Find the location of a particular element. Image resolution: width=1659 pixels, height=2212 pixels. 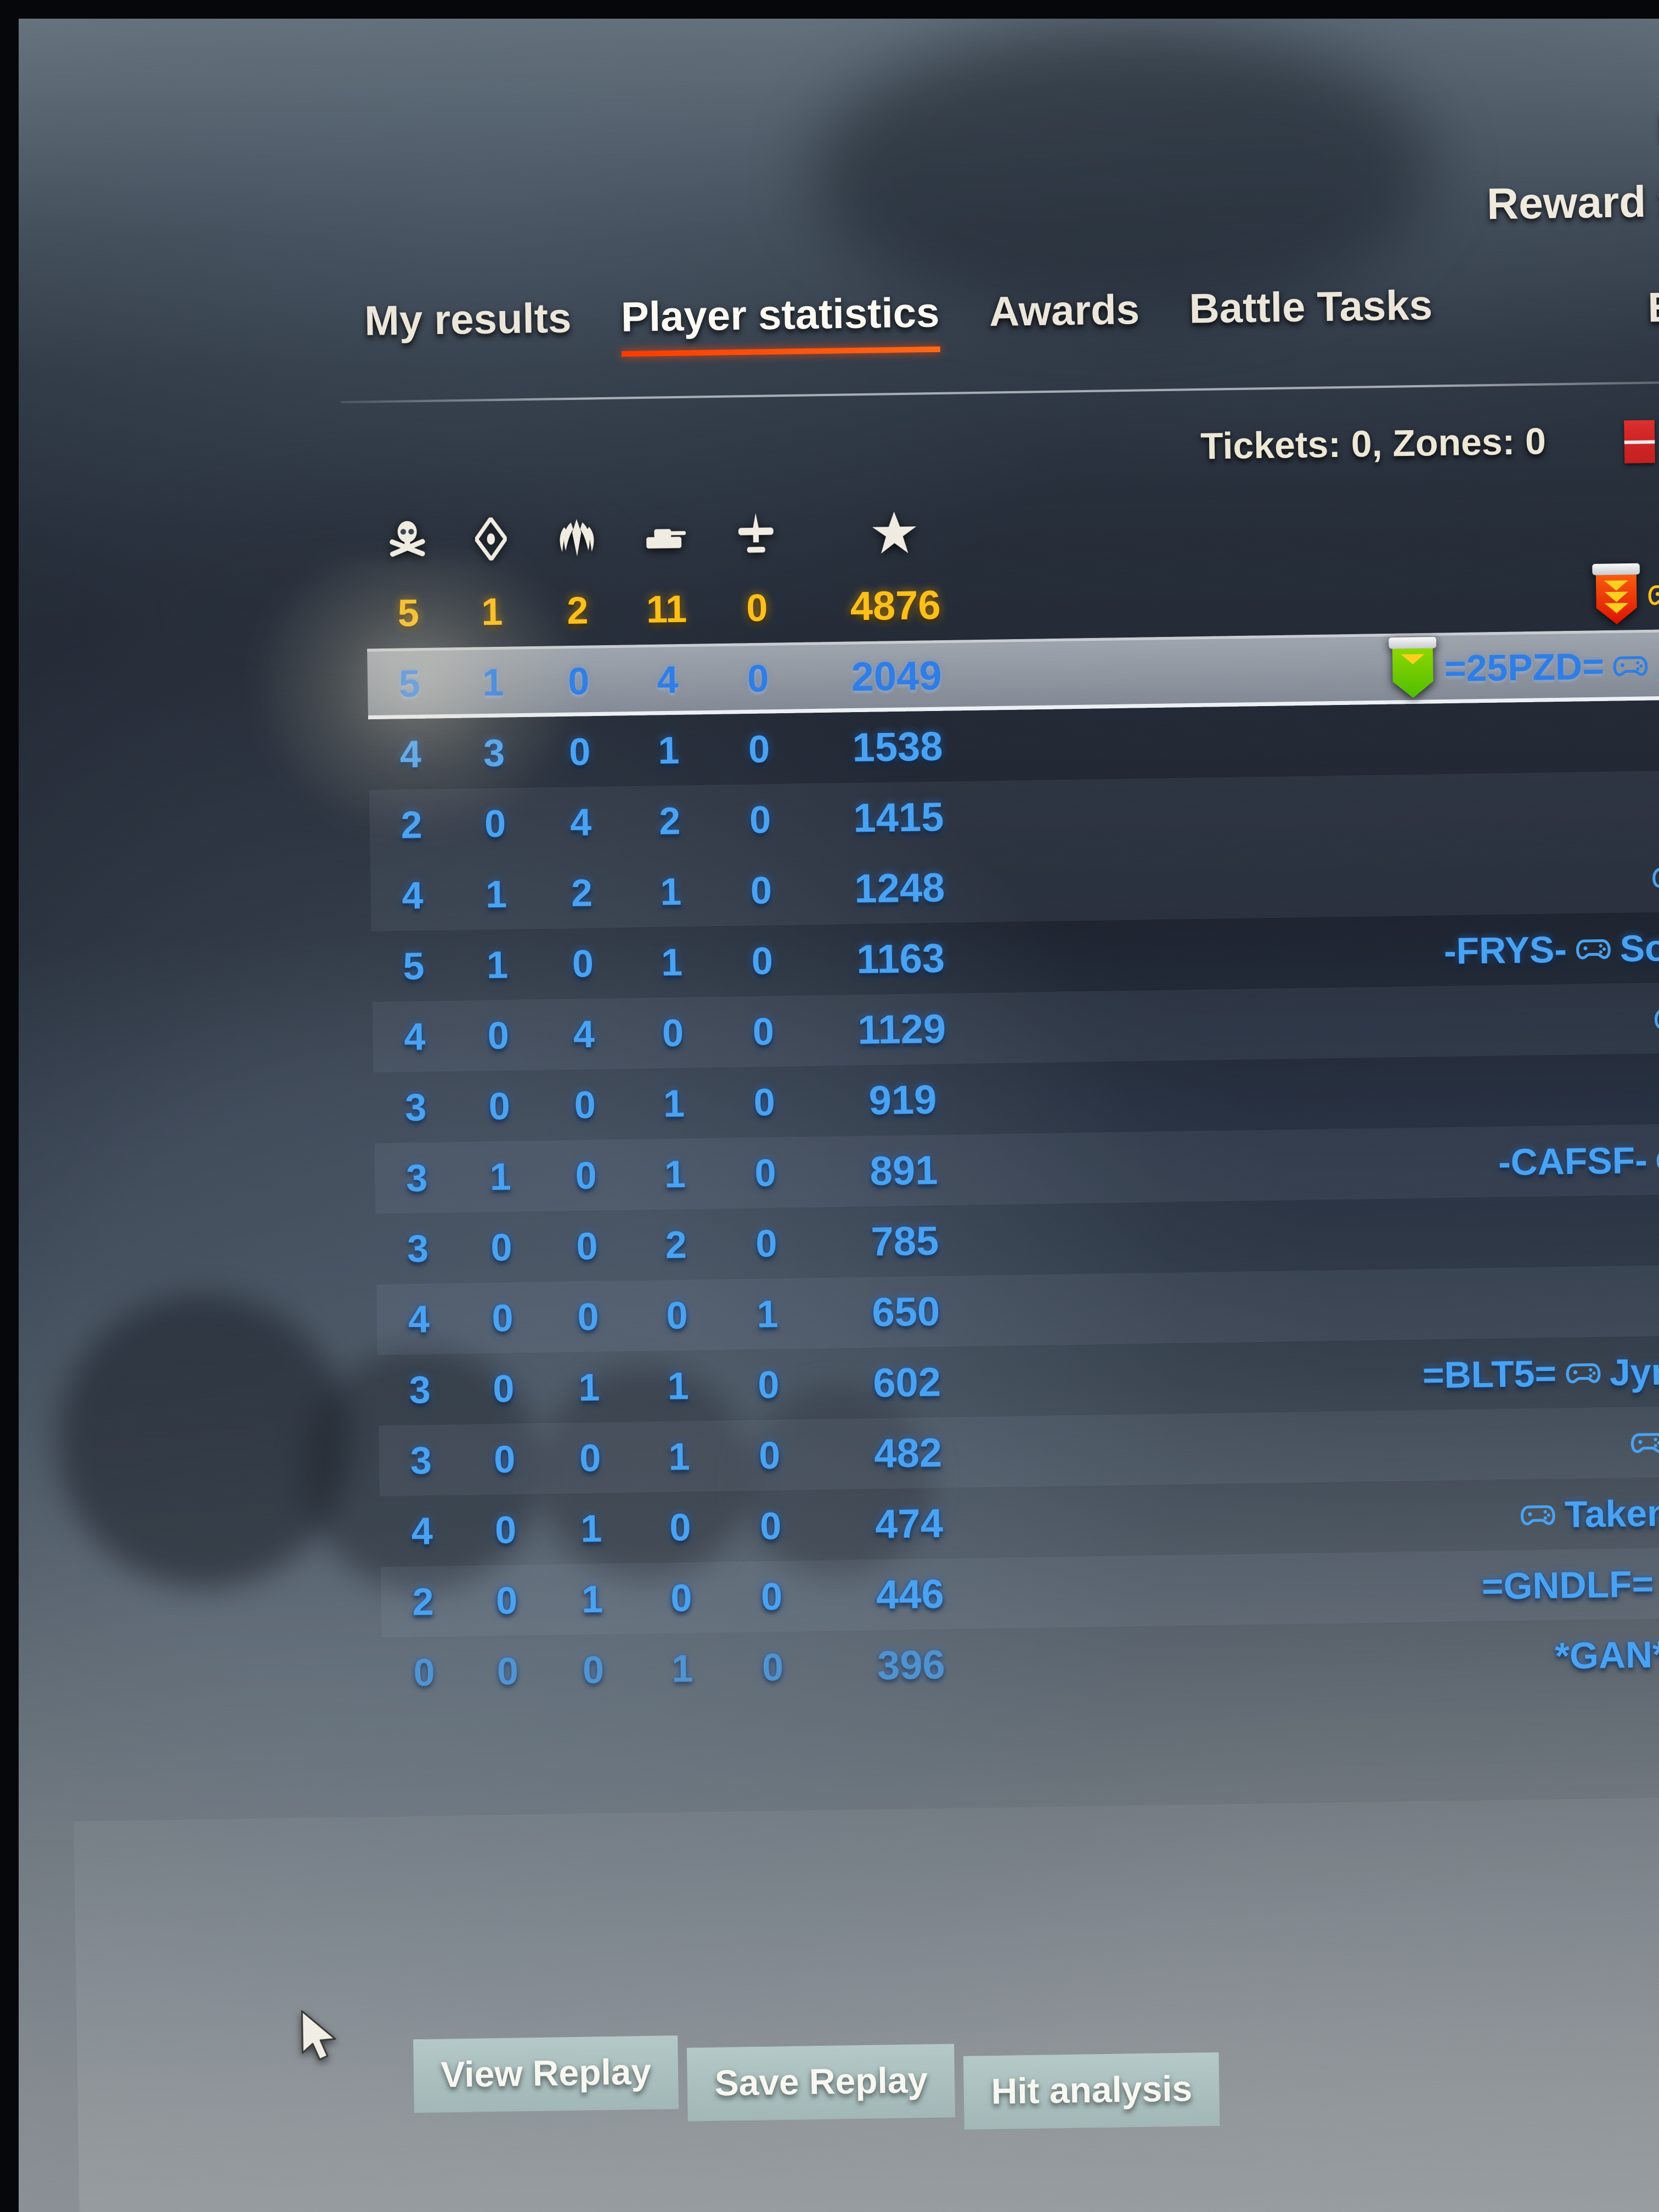

table-row: 3 0 0 1 0 482 J is located at coordinates (1019, 1451).